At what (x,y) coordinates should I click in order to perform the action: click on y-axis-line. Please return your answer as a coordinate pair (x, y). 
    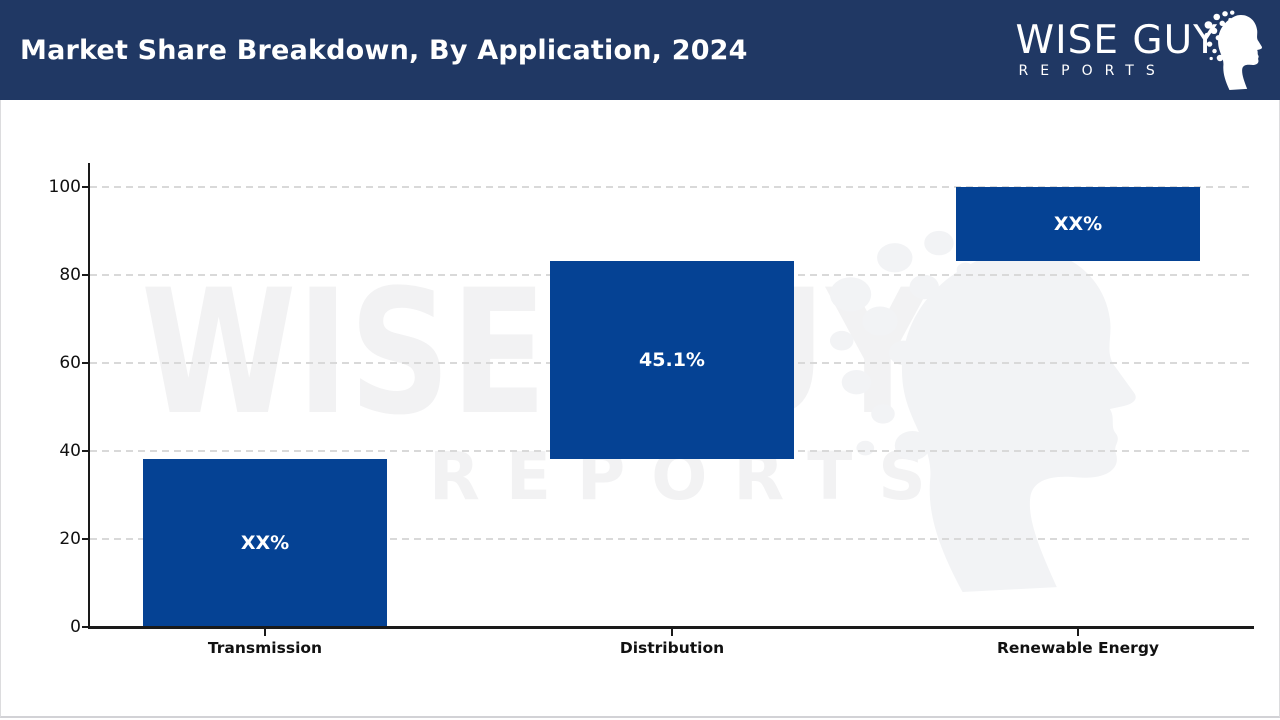
    Looking at the image, I should click on (89, 396).